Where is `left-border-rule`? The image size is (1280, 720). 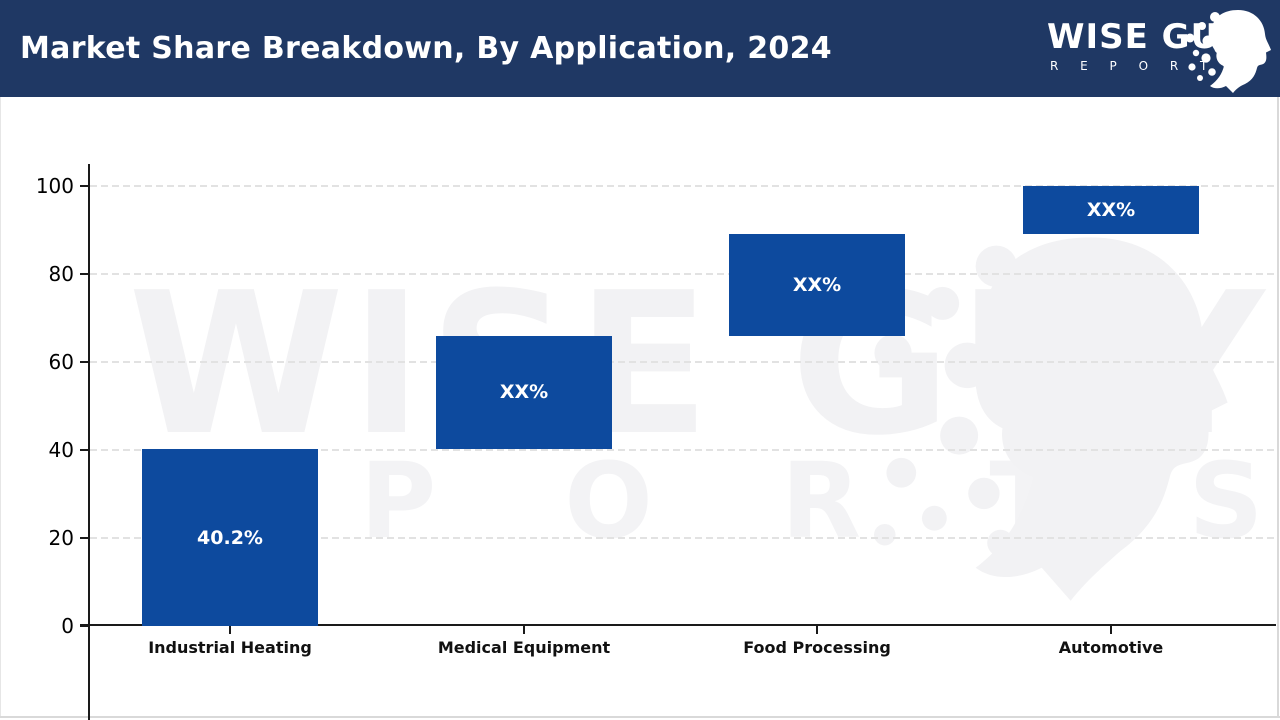 left-border-rule is located at coordinates (0, 407).